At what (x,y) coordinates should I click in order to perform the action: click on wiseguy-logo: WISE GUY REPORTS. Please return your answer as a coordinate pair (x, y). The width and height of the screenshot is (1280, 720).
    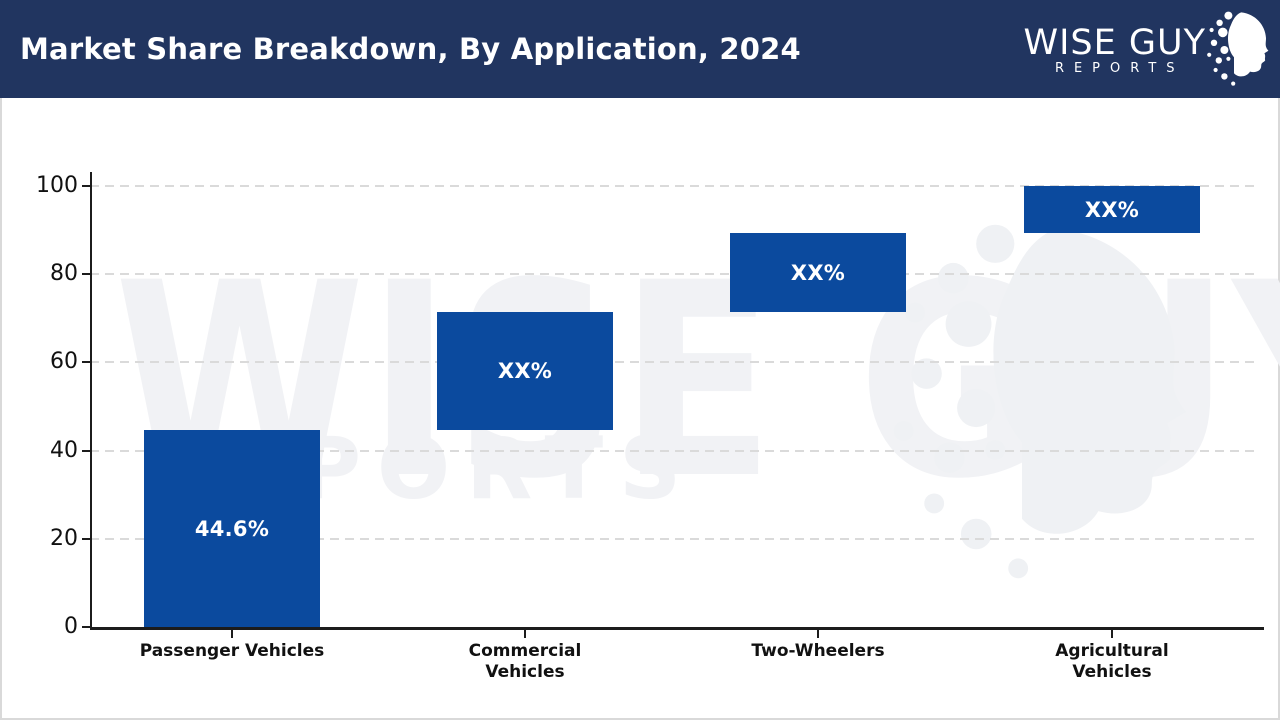
    Looking at the image, I should click on (1149, 50).